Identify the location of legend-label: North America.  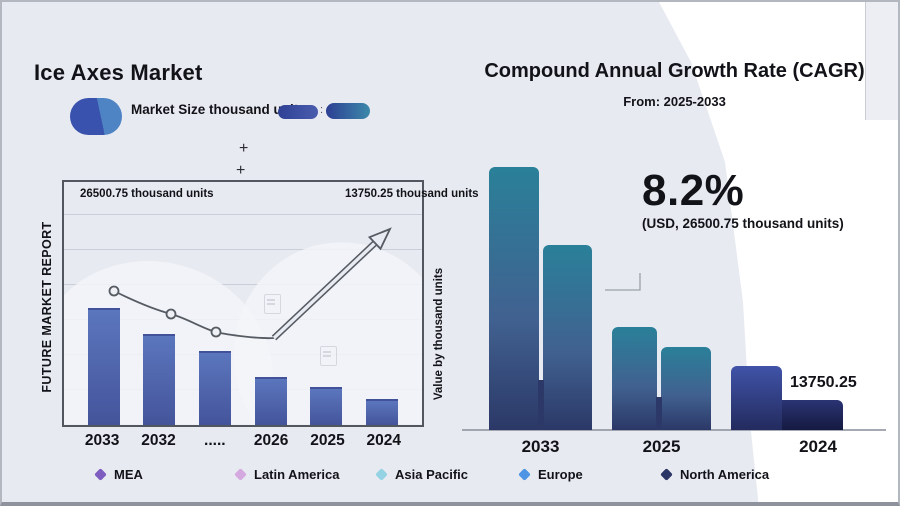
(725, 474).